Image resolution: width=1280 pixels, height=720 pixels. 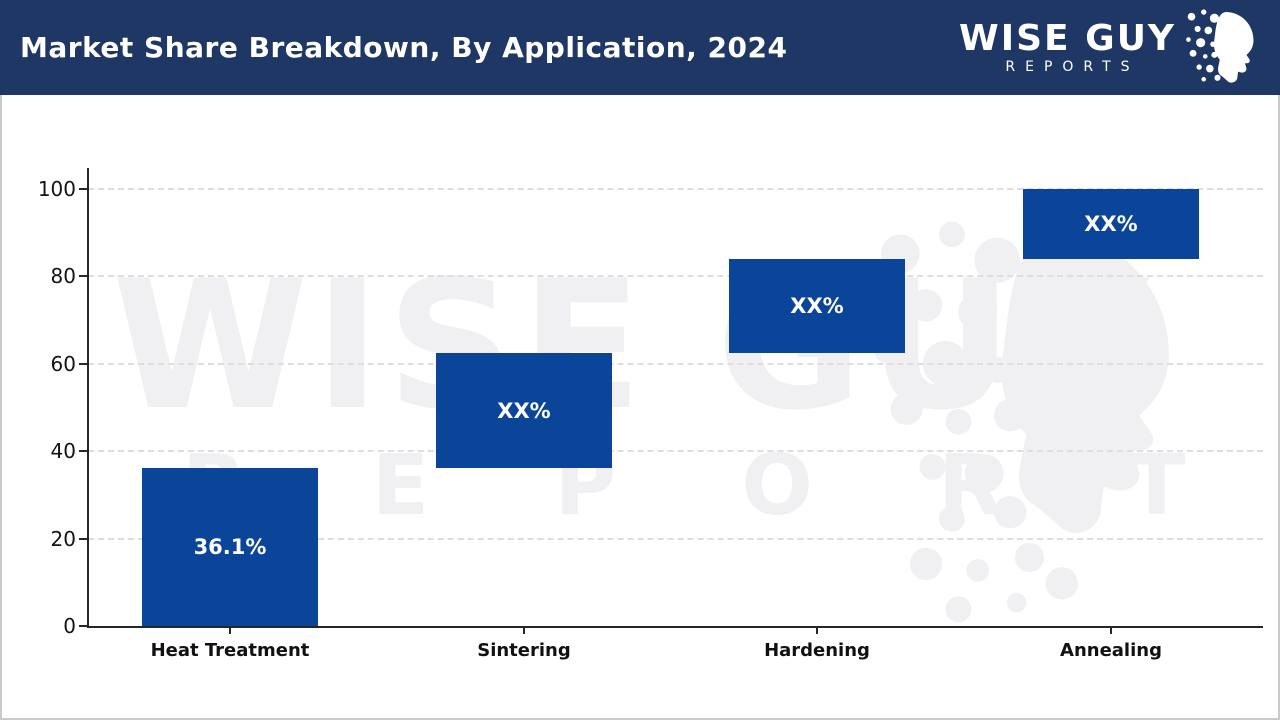 I want to click on x-category-label: Heat Treatment, so click(x=230, y=650).